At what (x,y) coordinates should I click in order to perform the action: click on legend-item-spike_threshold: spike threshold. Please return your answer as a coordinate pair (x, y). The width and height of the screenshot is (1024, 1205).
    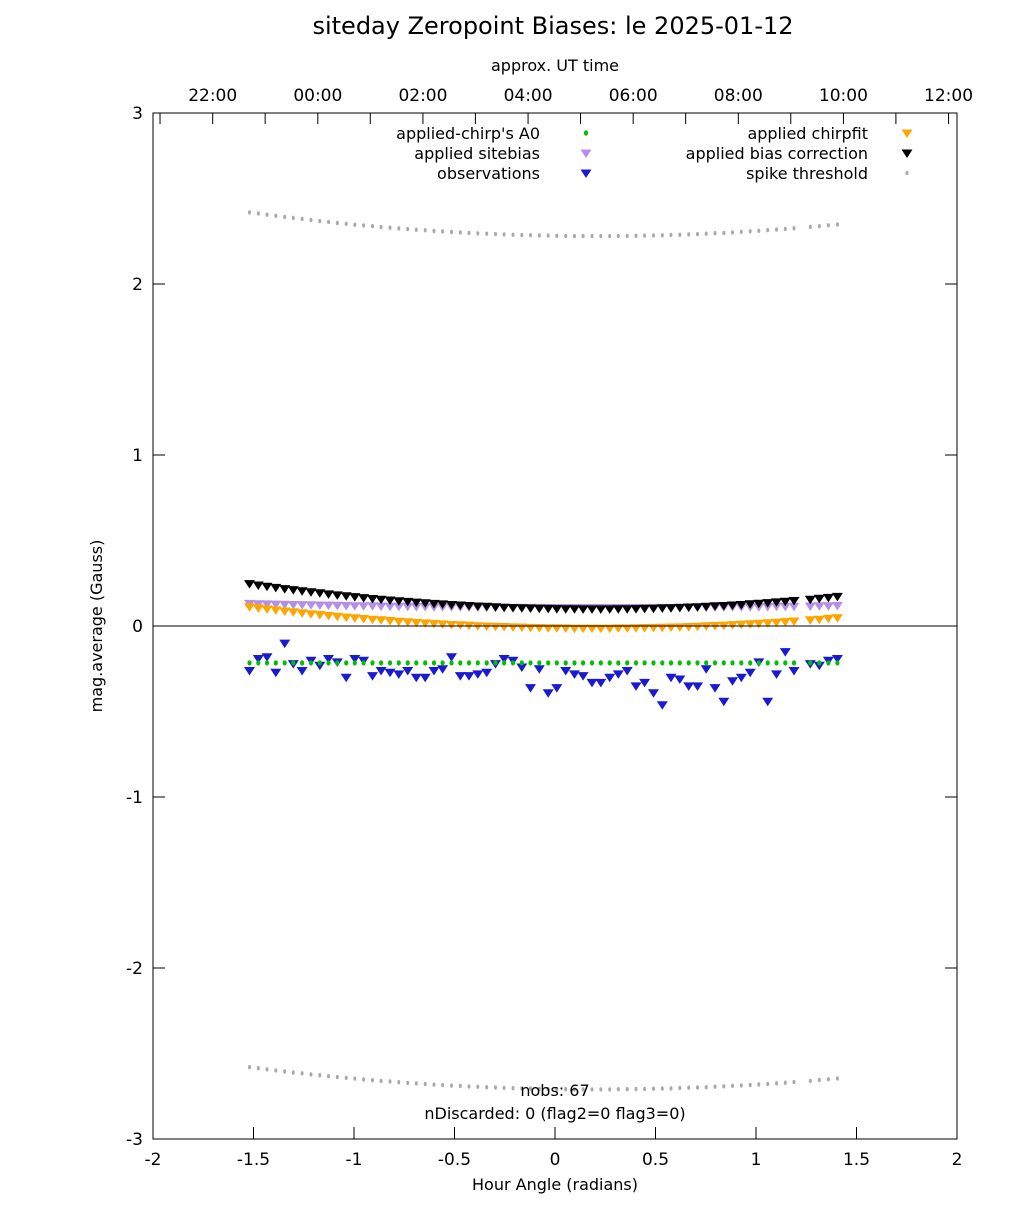
    Looking at the image, I should click on (827, 173).